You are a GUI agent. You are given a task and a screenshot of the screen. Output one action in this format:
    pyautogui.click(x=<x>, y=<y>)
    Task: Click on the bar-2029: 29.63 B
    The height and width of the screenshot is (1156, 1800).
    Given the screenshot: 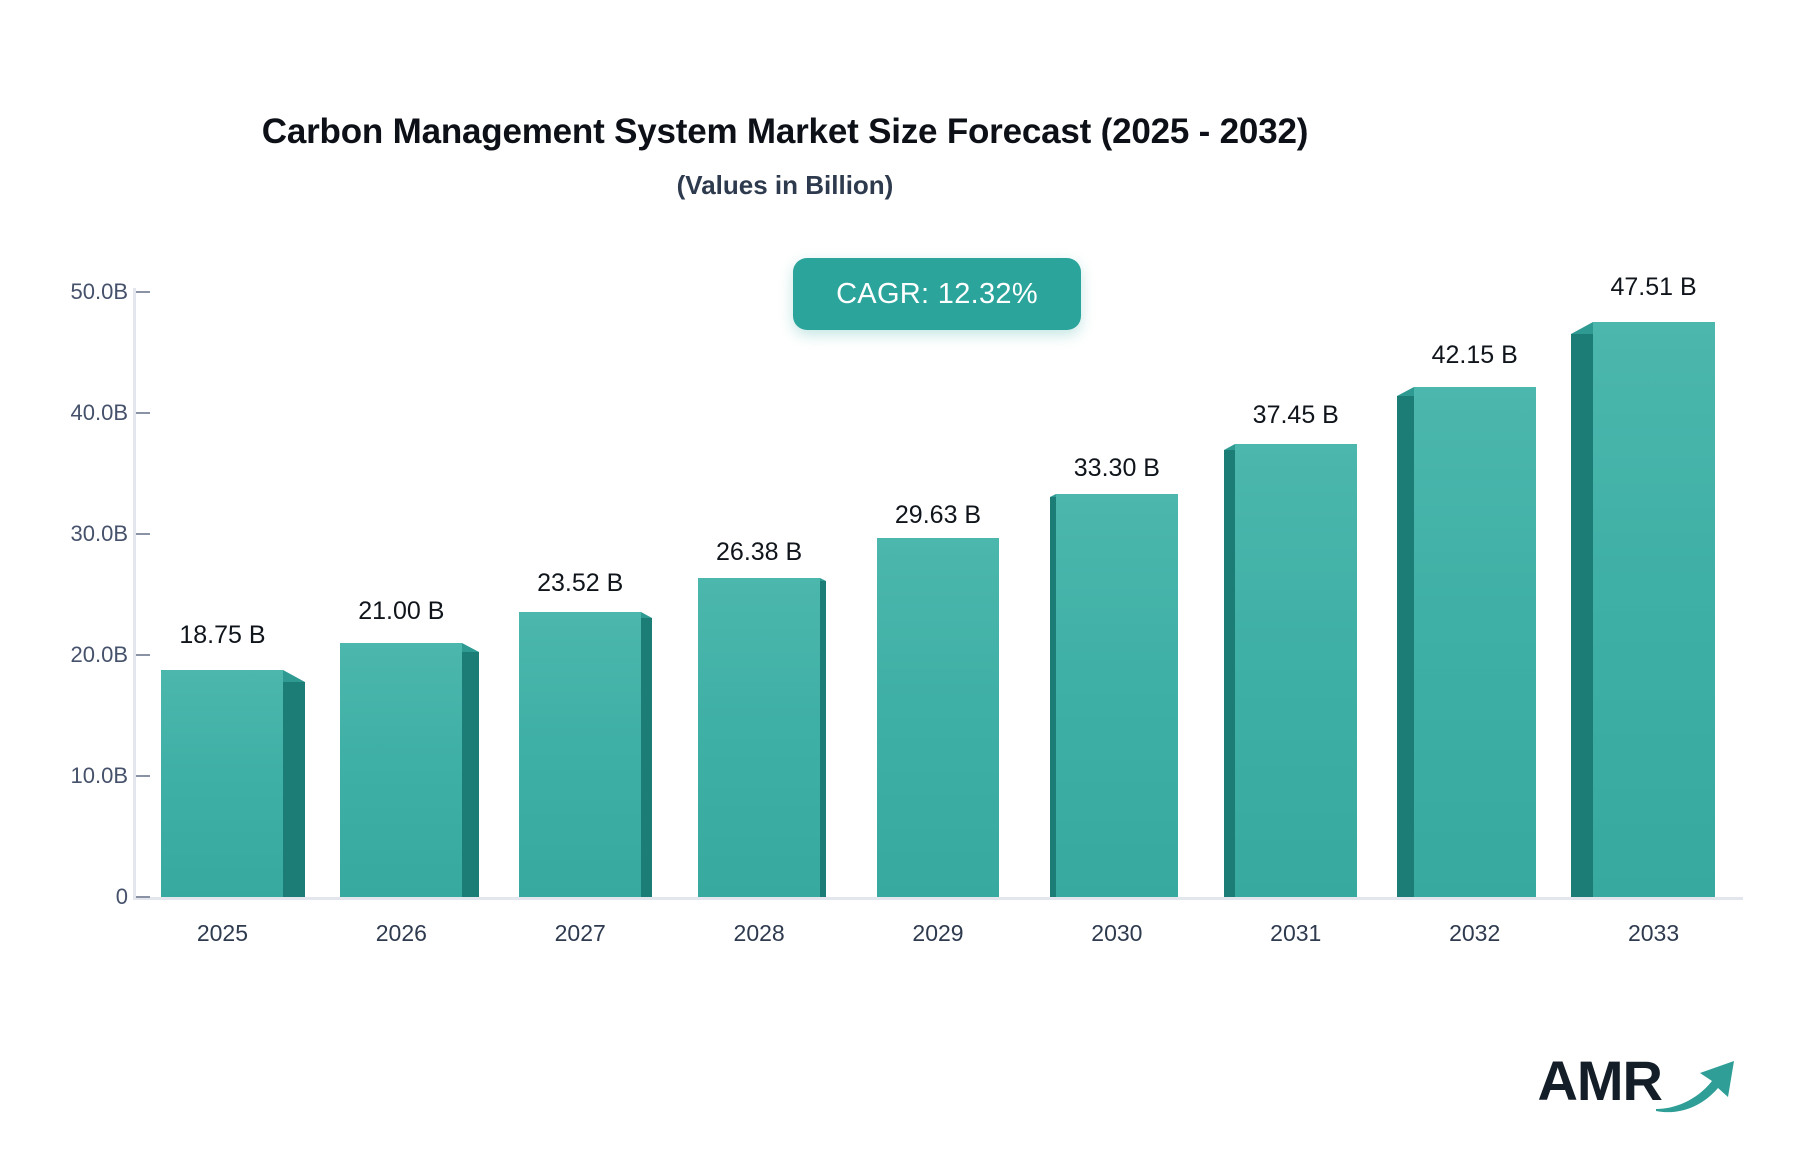 What is the action you would take?
    pyautogui.click(x=938, y=577)
    